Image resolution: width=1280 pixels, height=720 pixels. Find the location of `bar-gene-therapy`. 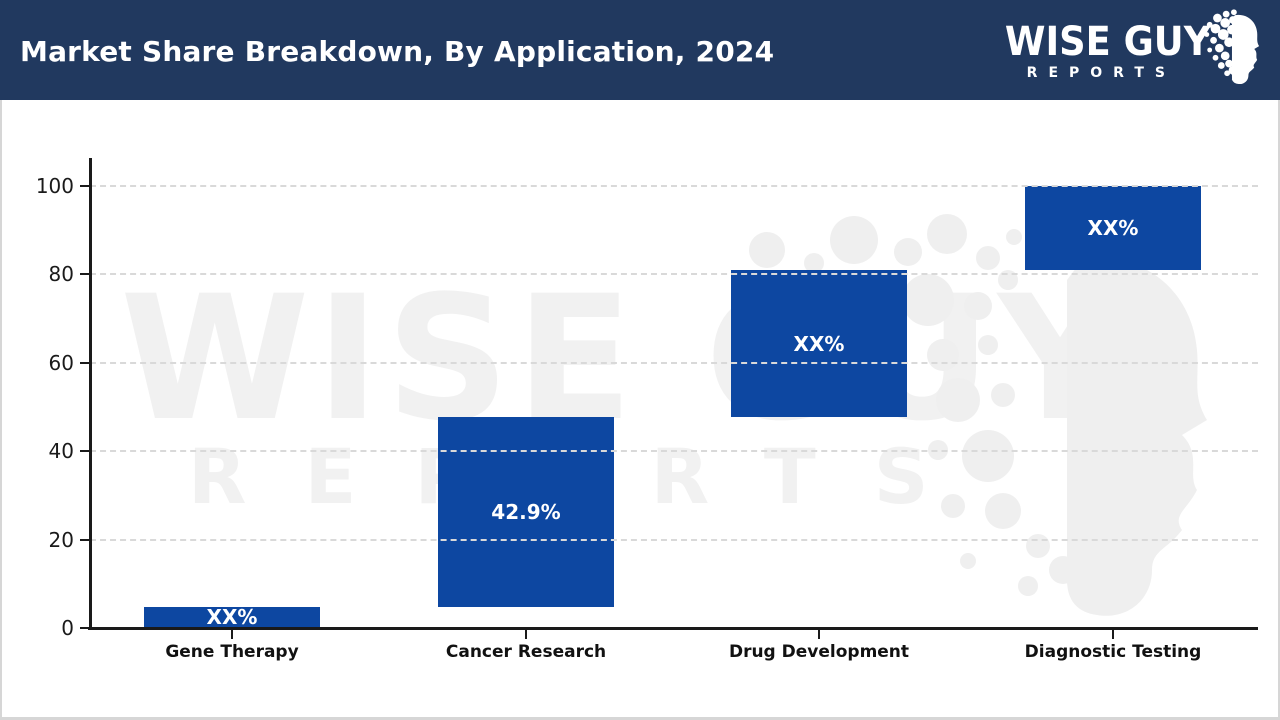

bar-gene-therapy is located at coordinates (232, 617).